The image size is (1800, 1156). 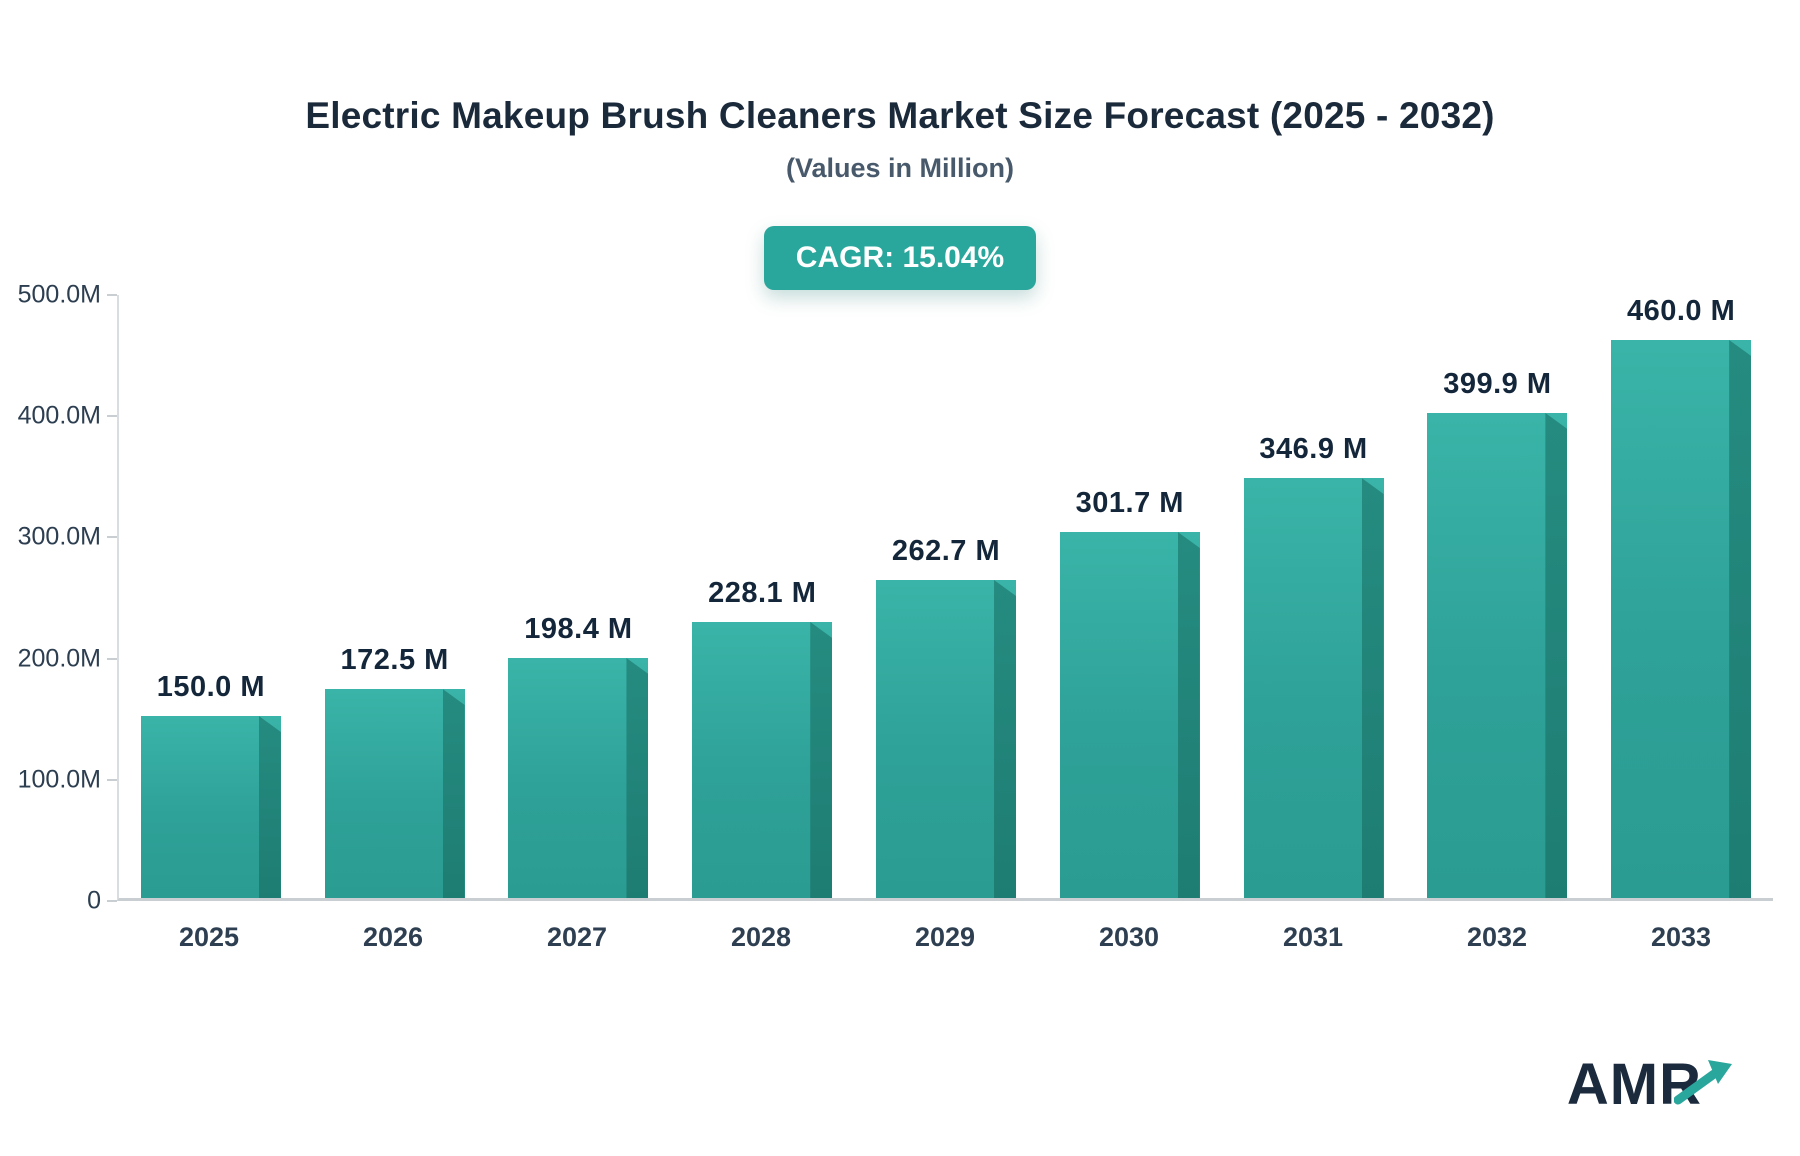 I want to click on x-axis-label: 2029, so click(x=945, y=937).